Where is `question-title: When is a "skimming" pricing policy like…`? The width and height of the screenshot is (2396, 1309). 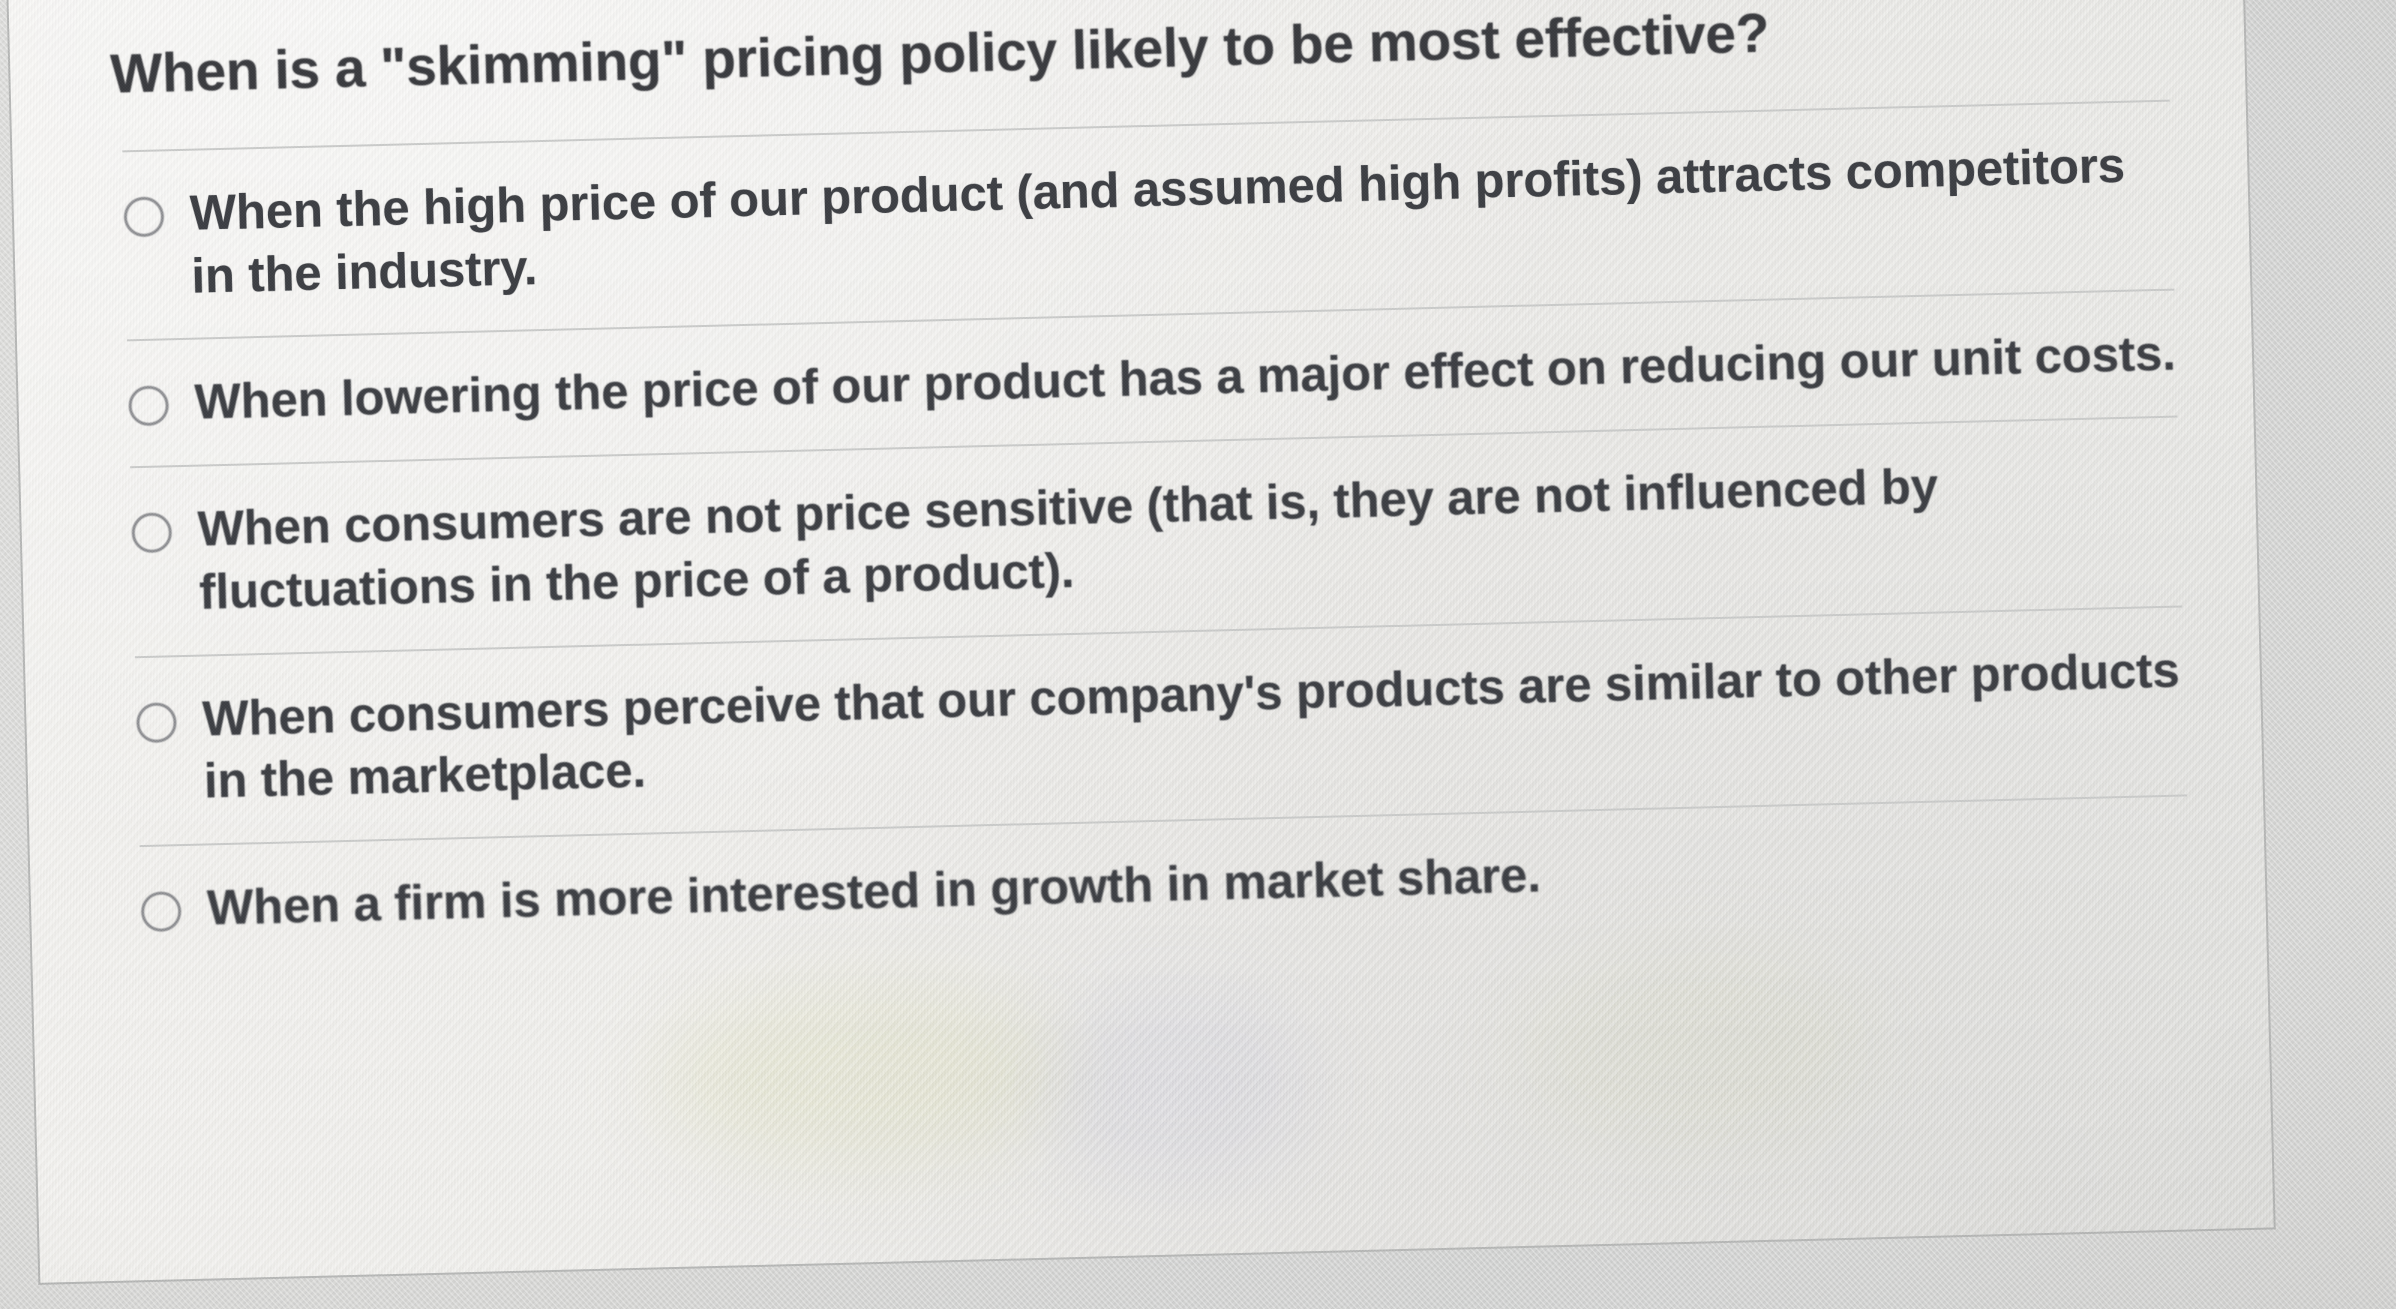
question-title: When is a "skimming" pricing policy like… is located at coordinates (939, 53).